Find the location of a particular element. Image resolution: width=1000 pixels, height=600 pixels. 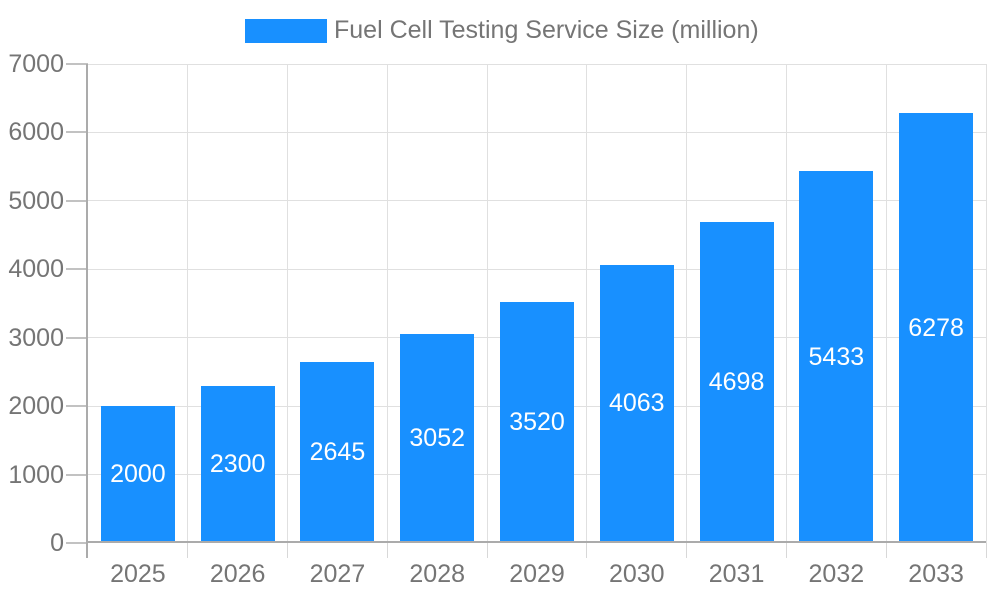

legend: Fuel Cell Testing Service Size (million) is located at coordinates (500, 25).